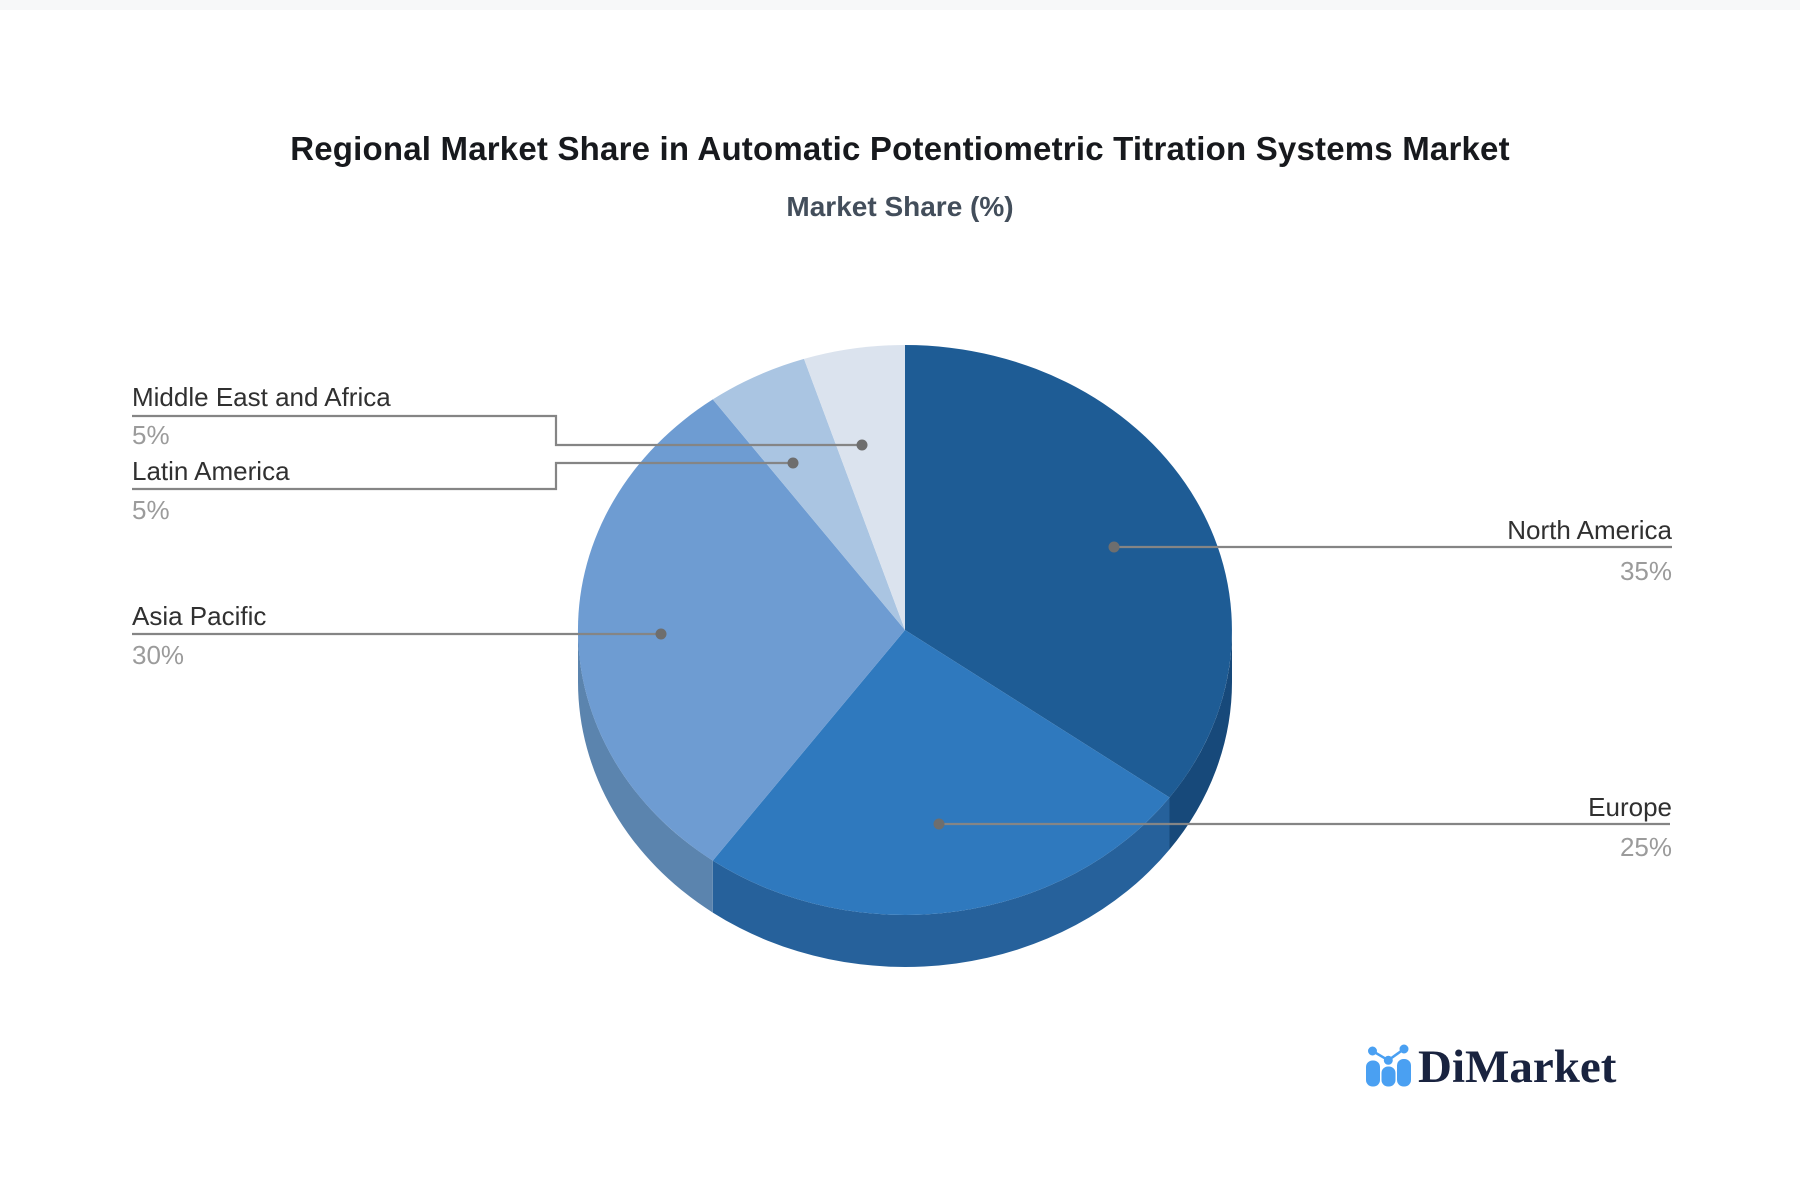 Image resolution: width=1800 pixels, height=1196 pixels. I want to click on top-strip, so click(900, 5).